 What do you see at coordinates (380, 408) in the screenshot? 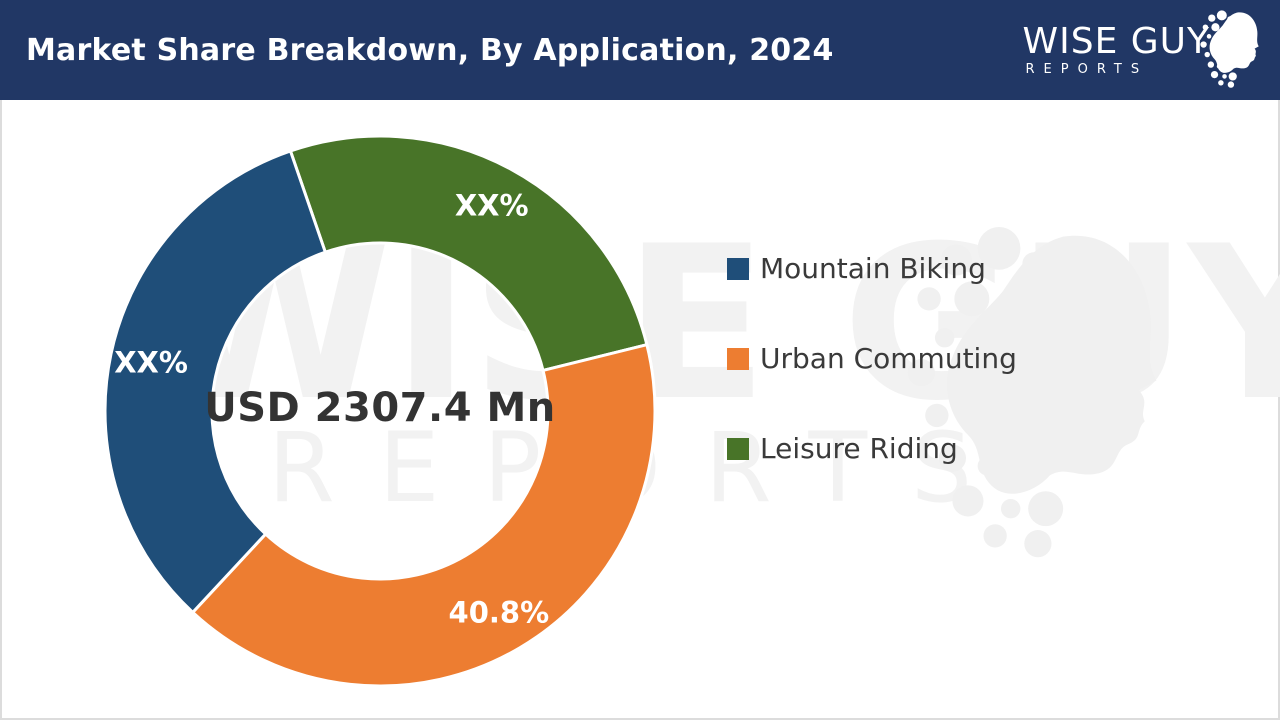
I see `chart-center-value: USD 2307.4 Mn` at bounding box center [380, 408].